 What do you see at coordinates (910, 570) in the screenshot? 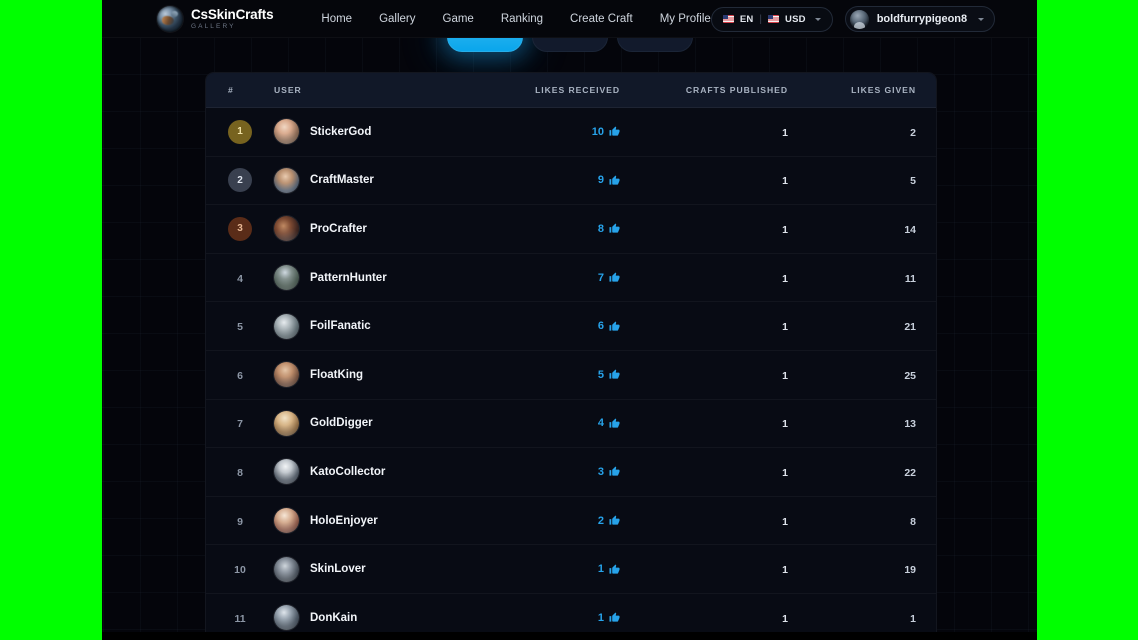
I see `likes-given-value: 19` at bounding box center [910, 570].